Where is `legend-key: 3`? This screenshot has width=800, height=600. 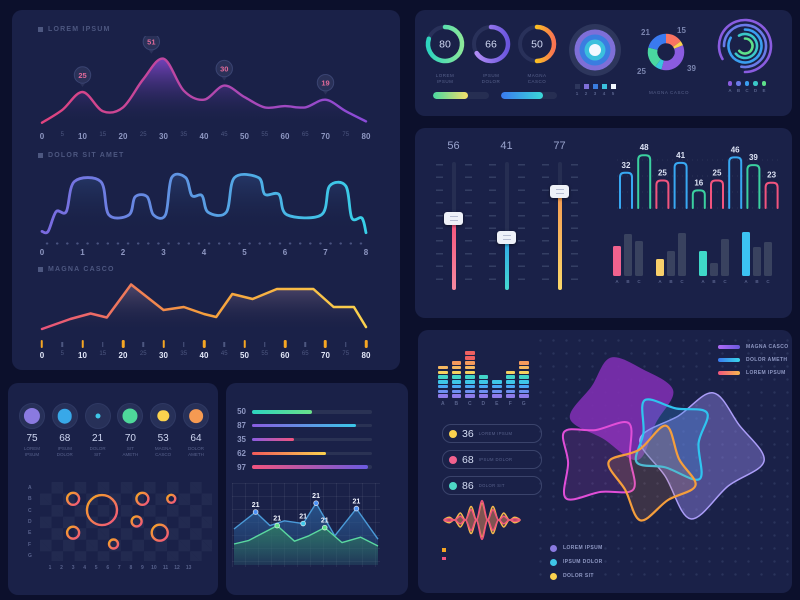 legend-key: 3 is located at coordinates (595, 90).